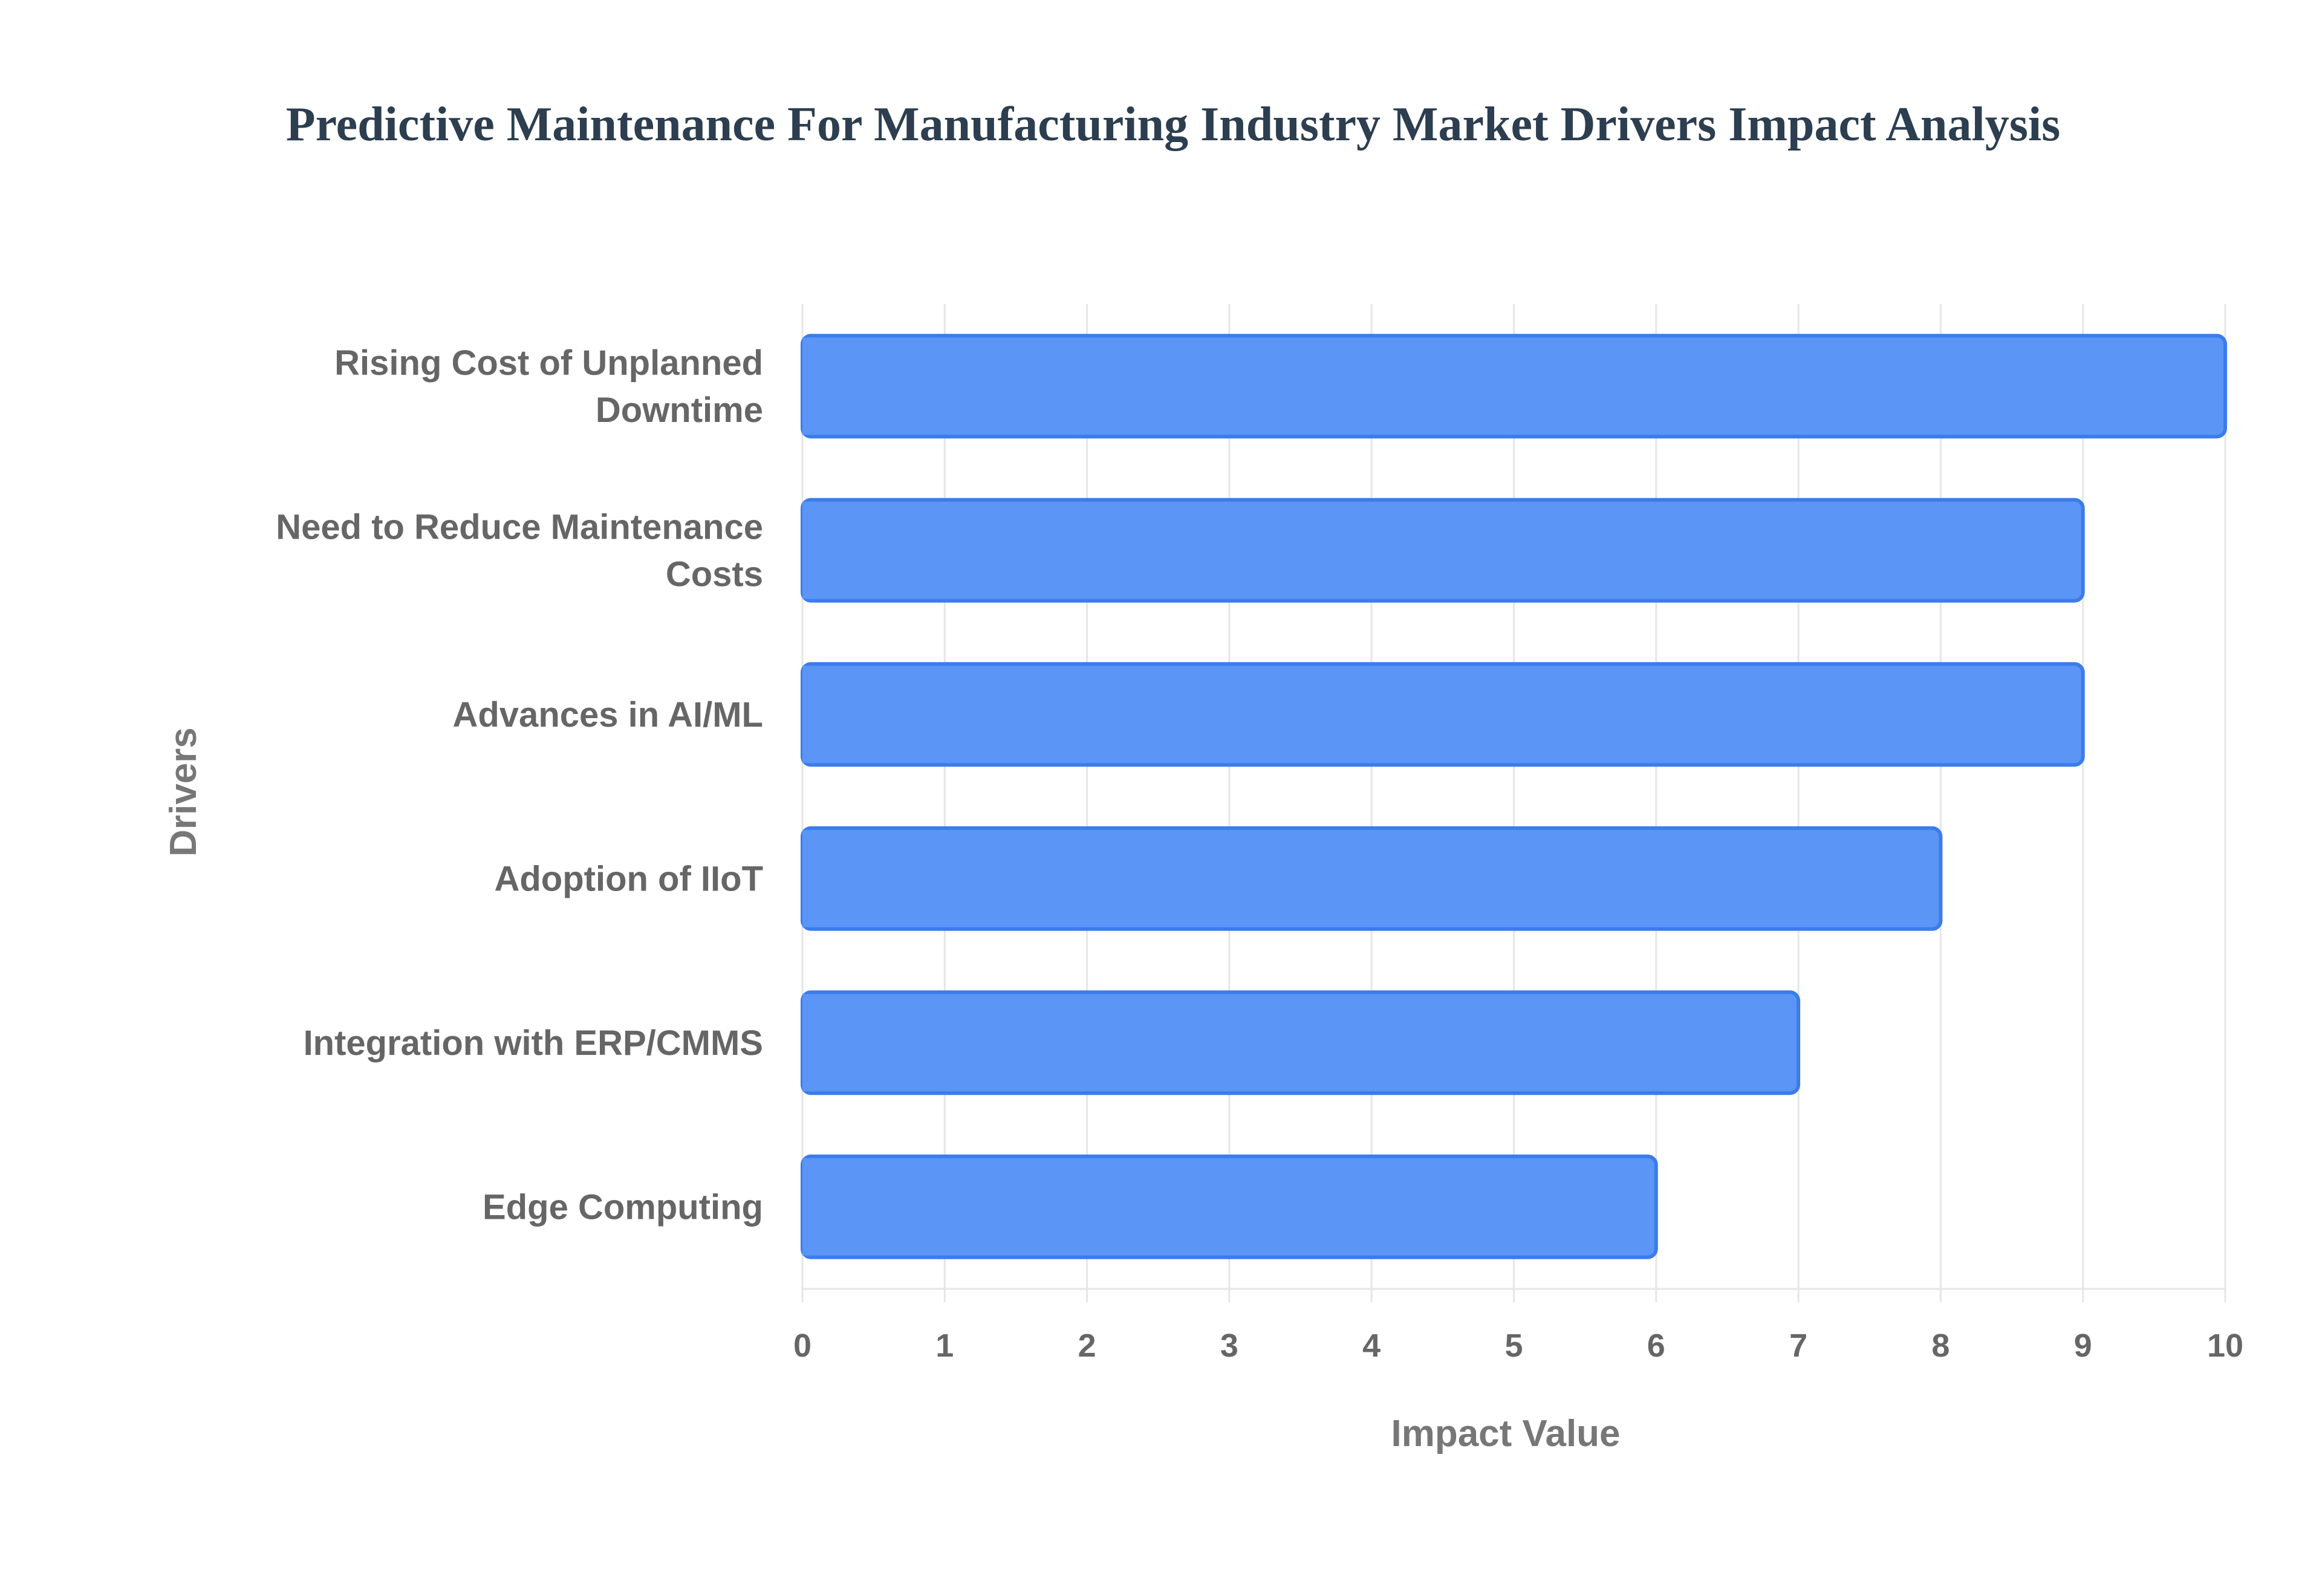 The height and width of the screenshot is (1596, 2322). I want to click on x-tick-label: 1, so click(945, 1346).